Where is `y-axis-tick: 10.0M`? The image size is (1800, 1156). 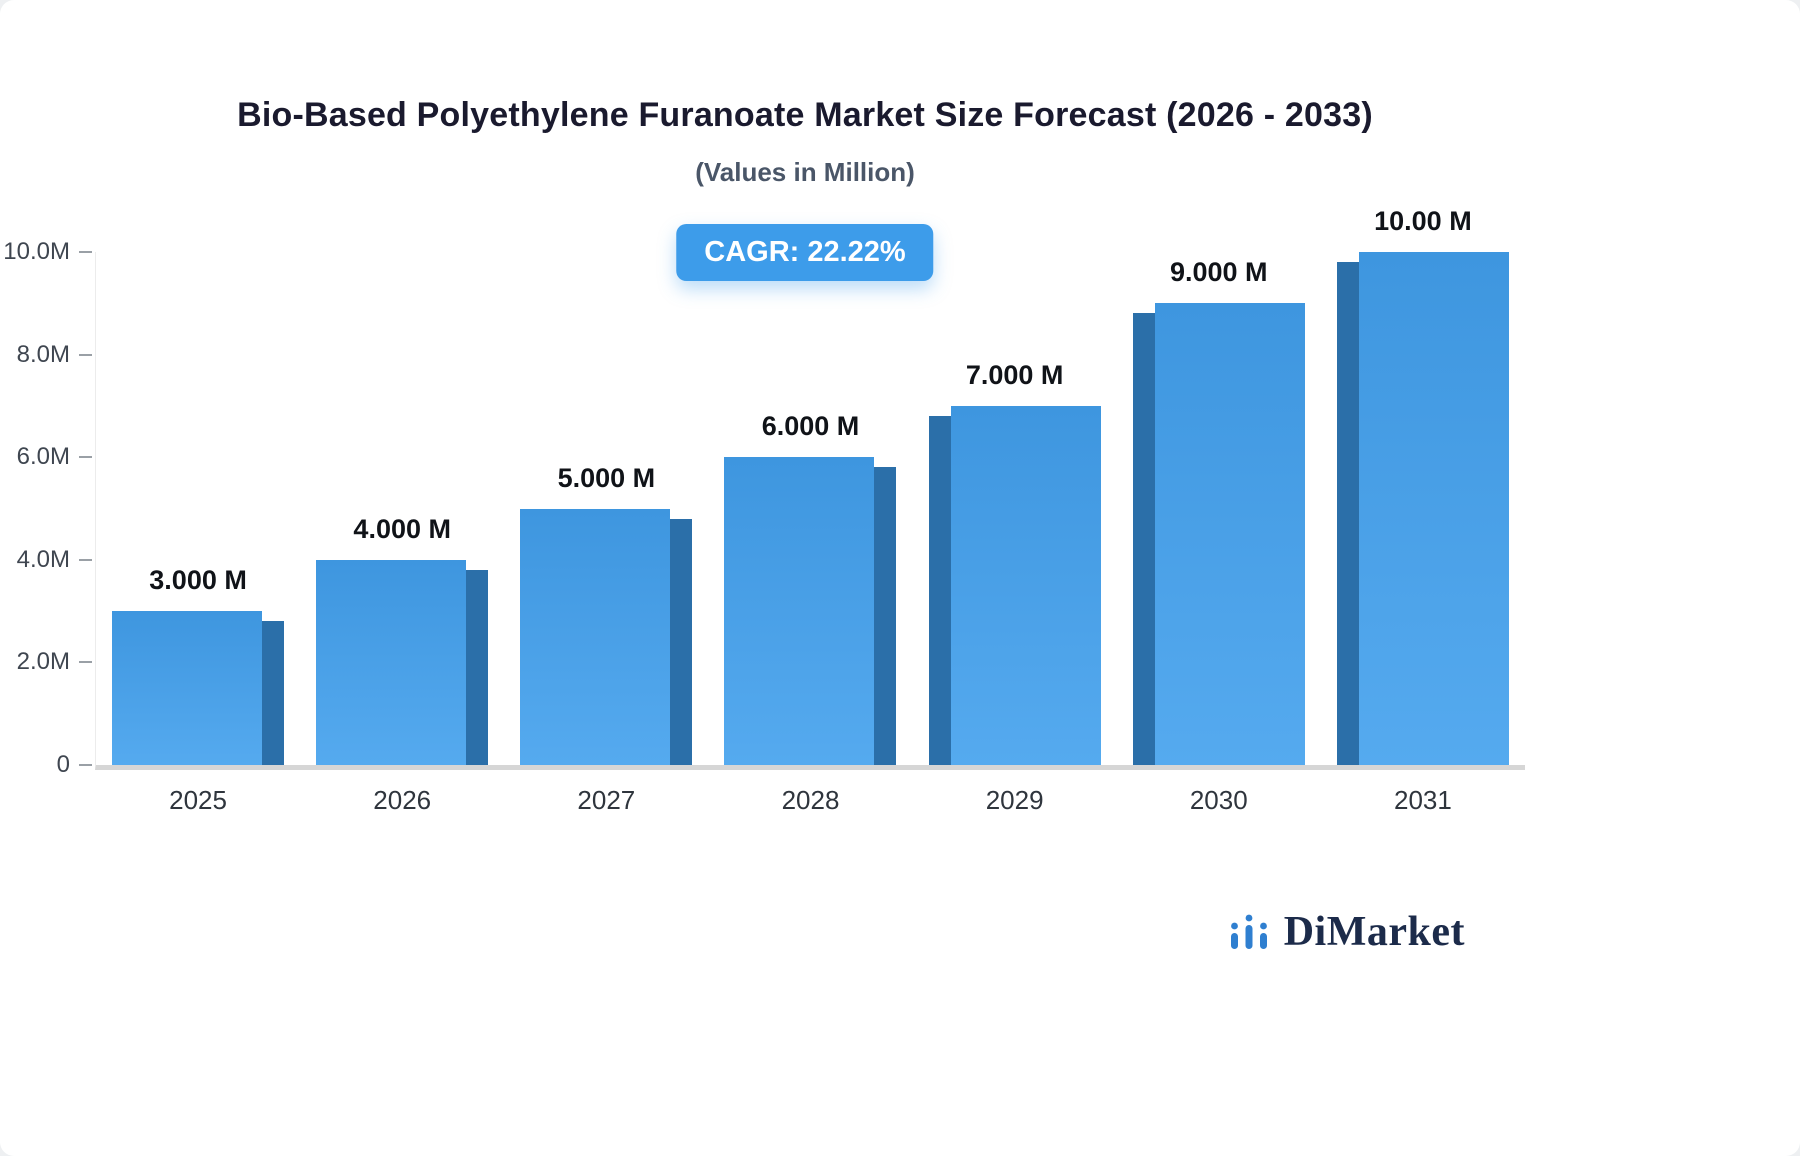 y-axis-tick: 10.0M is located at coordinates (46, 252).